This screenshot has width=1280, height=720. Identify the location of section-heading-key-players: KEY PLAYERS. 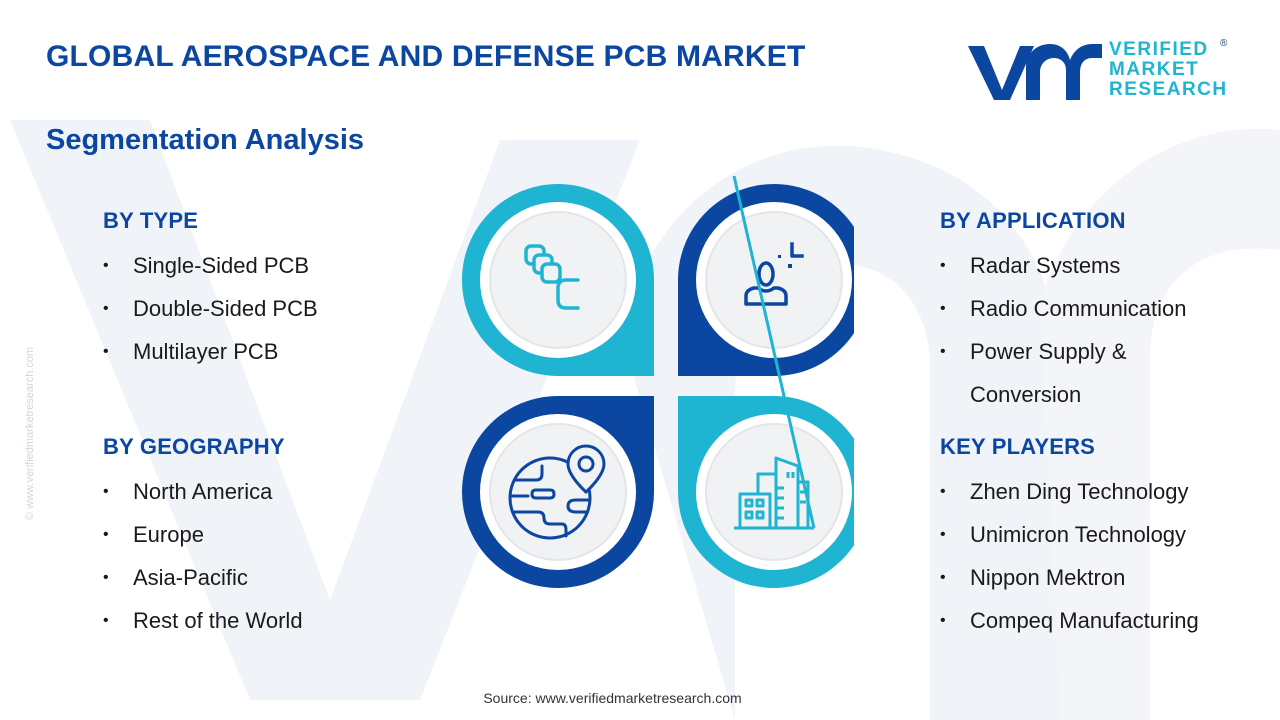
(1018, 446).